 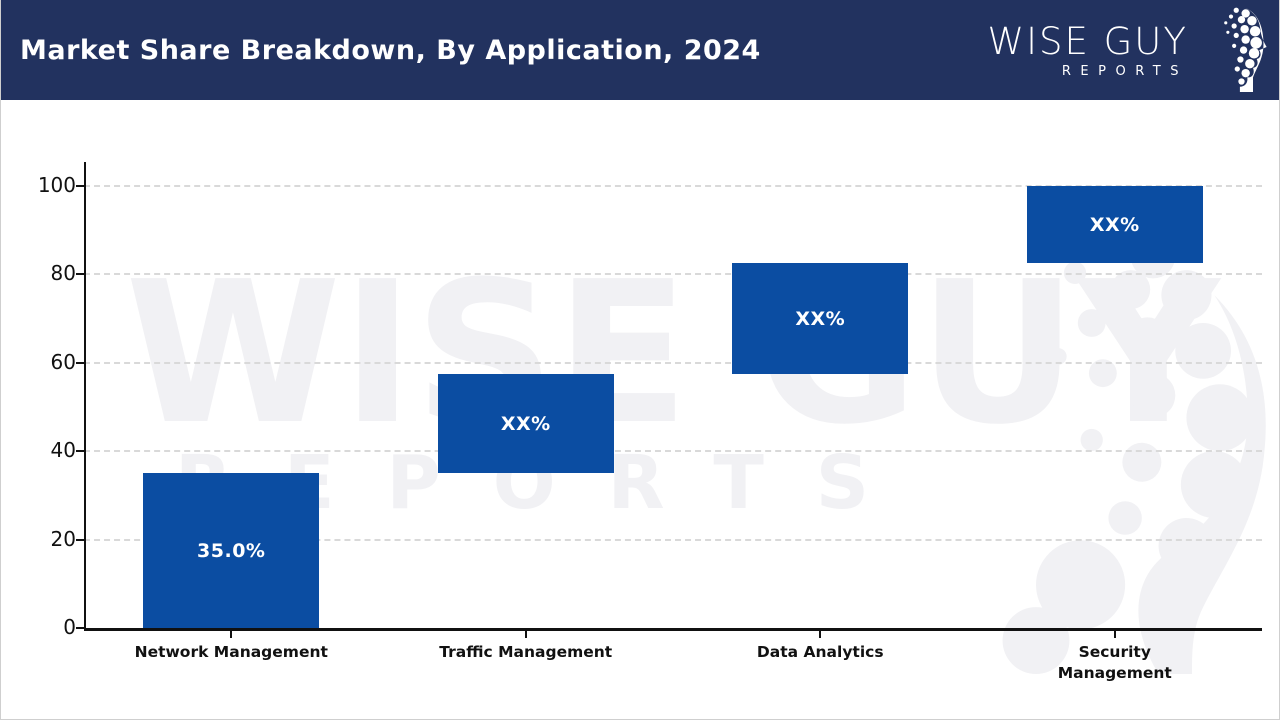 I want to click on brand-logo: WISE GUY REPORTS, so click(x=1134, y=50).